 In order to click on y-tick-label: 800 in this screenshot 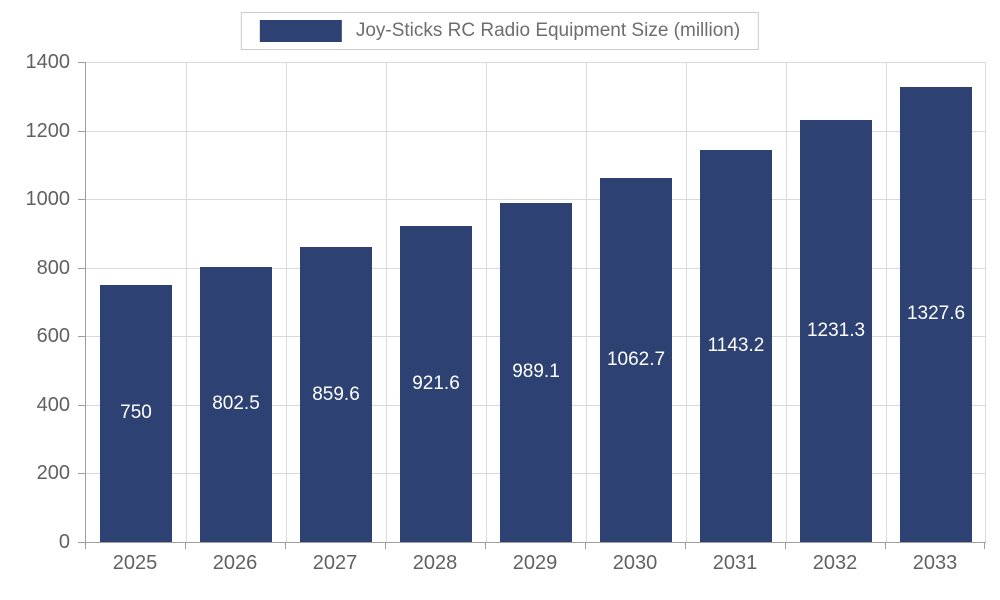, I will do `click(53, 267)`.